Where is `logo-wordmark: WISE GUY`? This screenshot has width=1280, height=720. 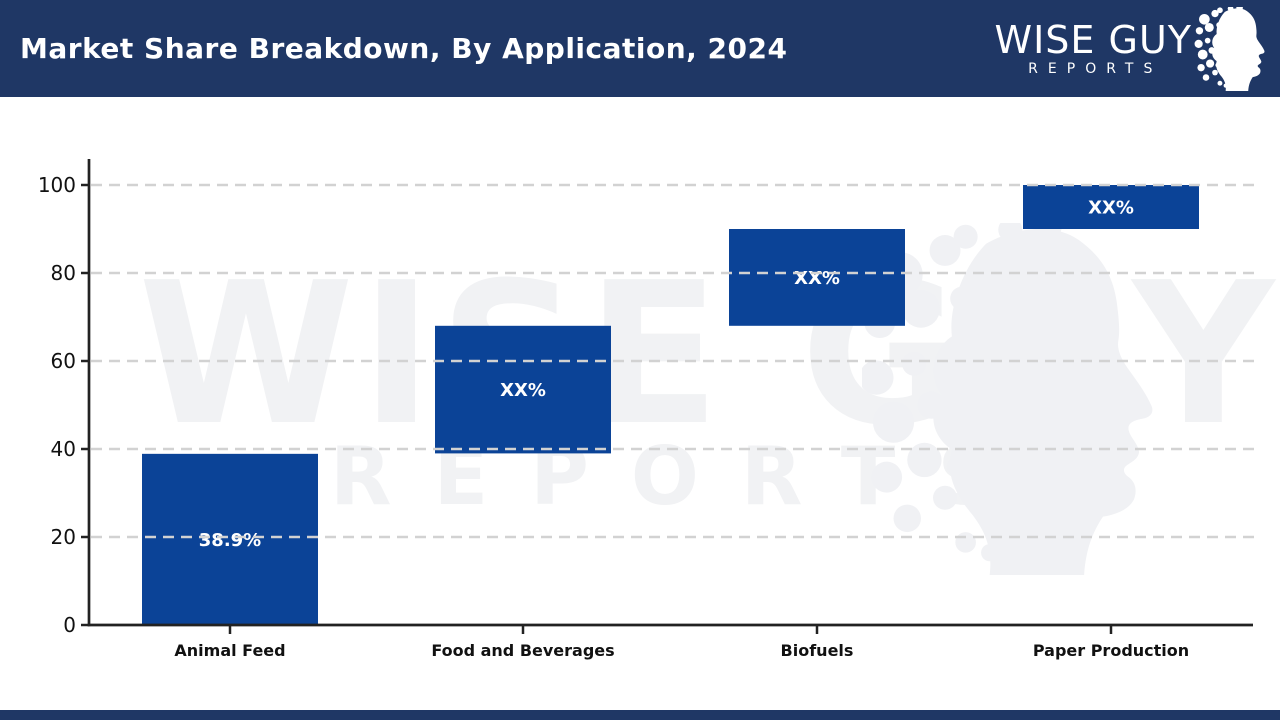 logo-wordmark: WISE GUY is located at coordinates (1093, 39).